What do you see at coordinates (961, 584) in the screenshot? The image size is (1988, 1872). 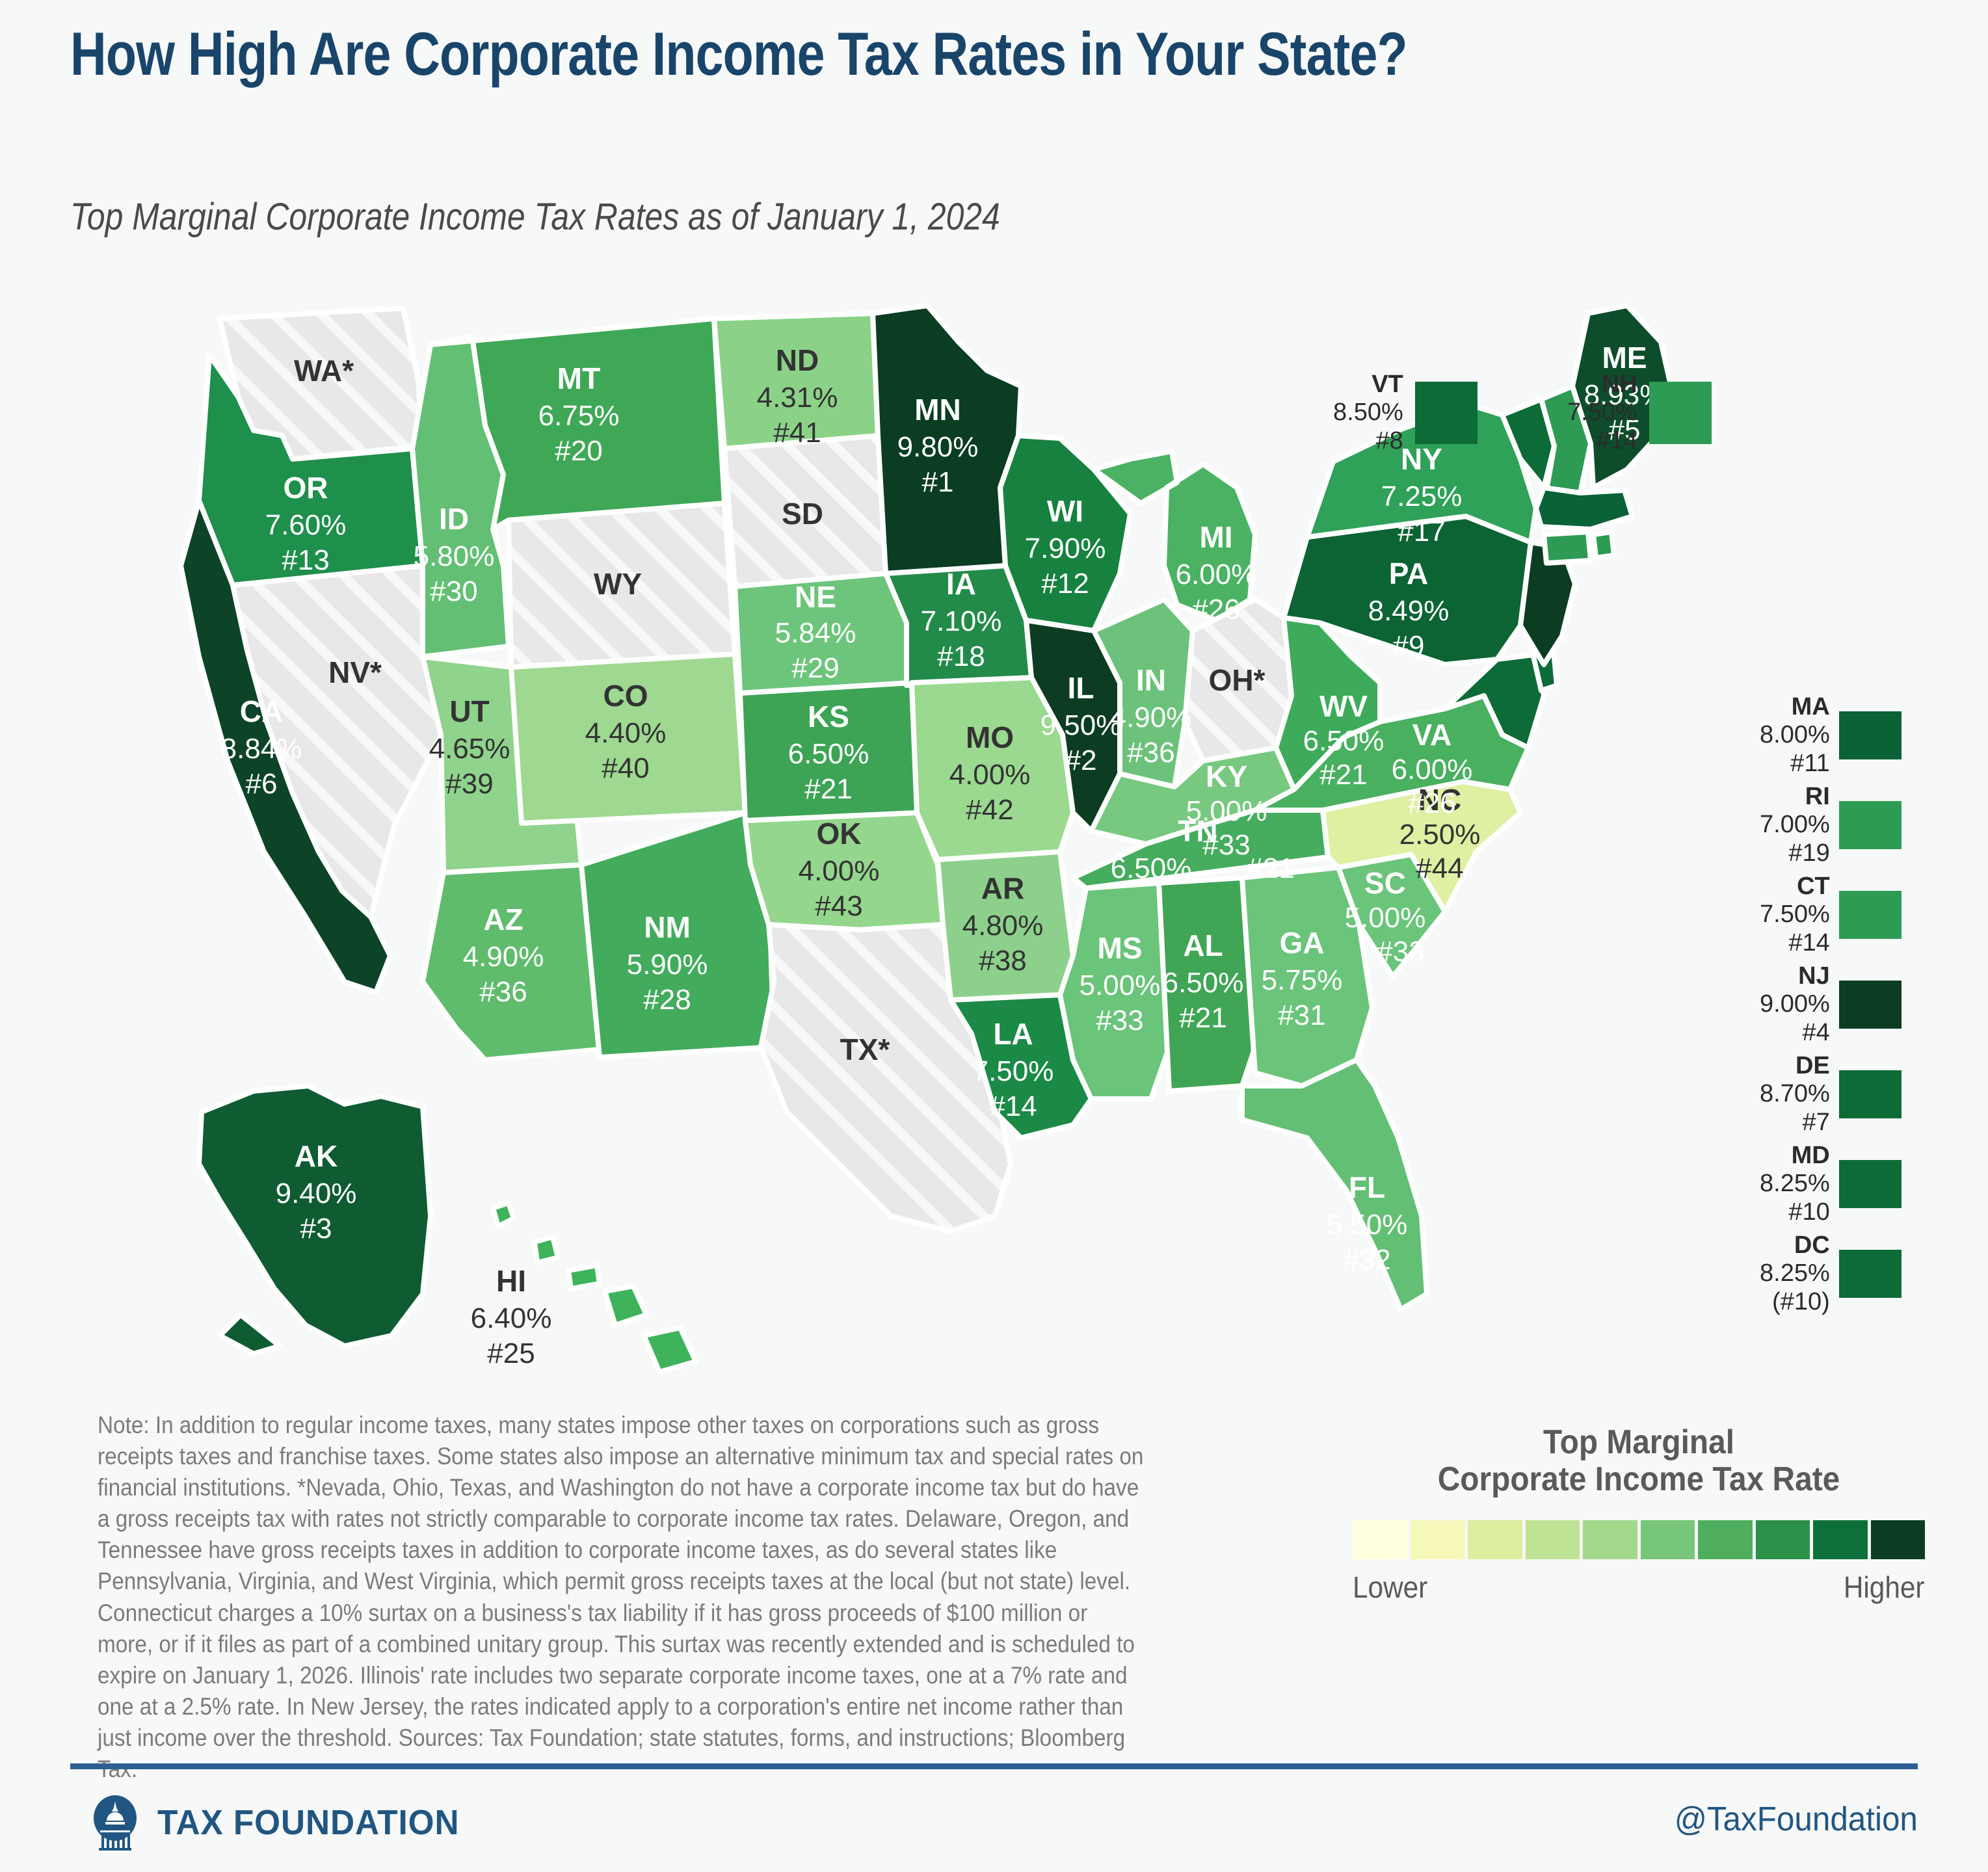 I see `label-ia: IA` at bounding box center [961, 584].